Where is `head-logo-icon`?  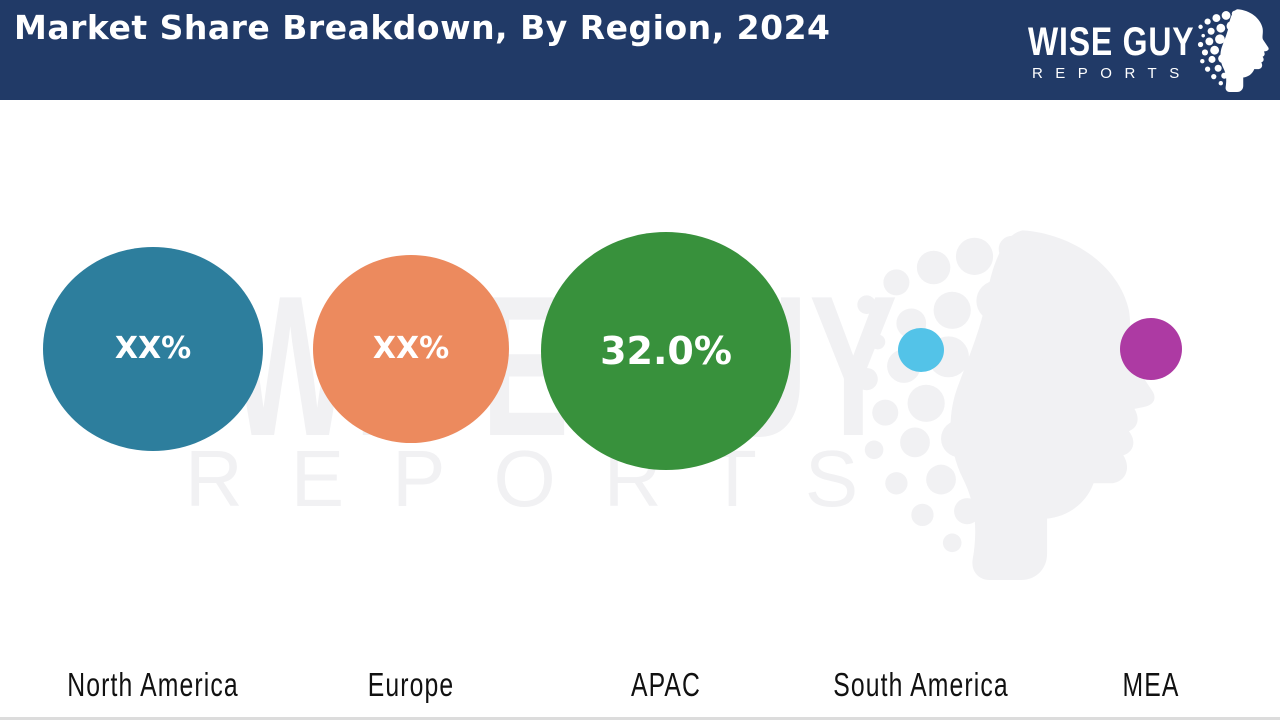 head-logo-icon is located at coordinates (1233, 50).